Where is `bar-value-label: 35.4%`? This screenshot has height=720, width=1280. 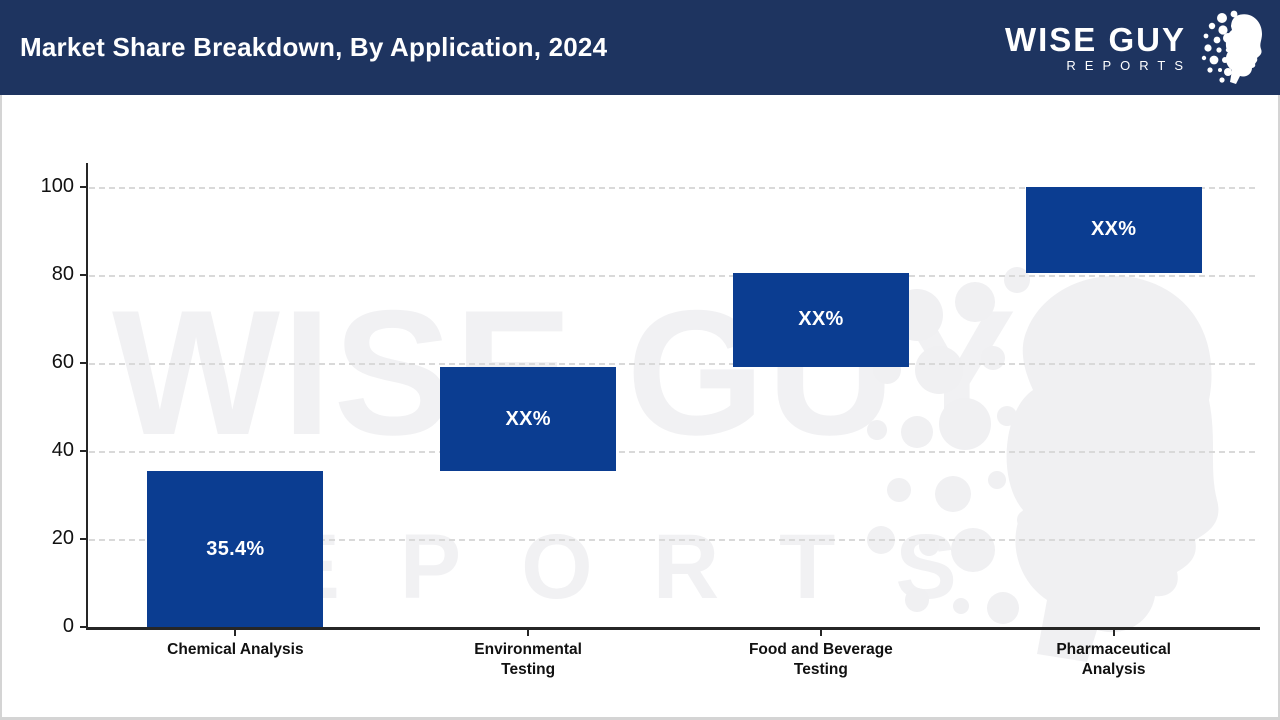 bar-value-label: 35.4% is located at coordinates (235, 548).